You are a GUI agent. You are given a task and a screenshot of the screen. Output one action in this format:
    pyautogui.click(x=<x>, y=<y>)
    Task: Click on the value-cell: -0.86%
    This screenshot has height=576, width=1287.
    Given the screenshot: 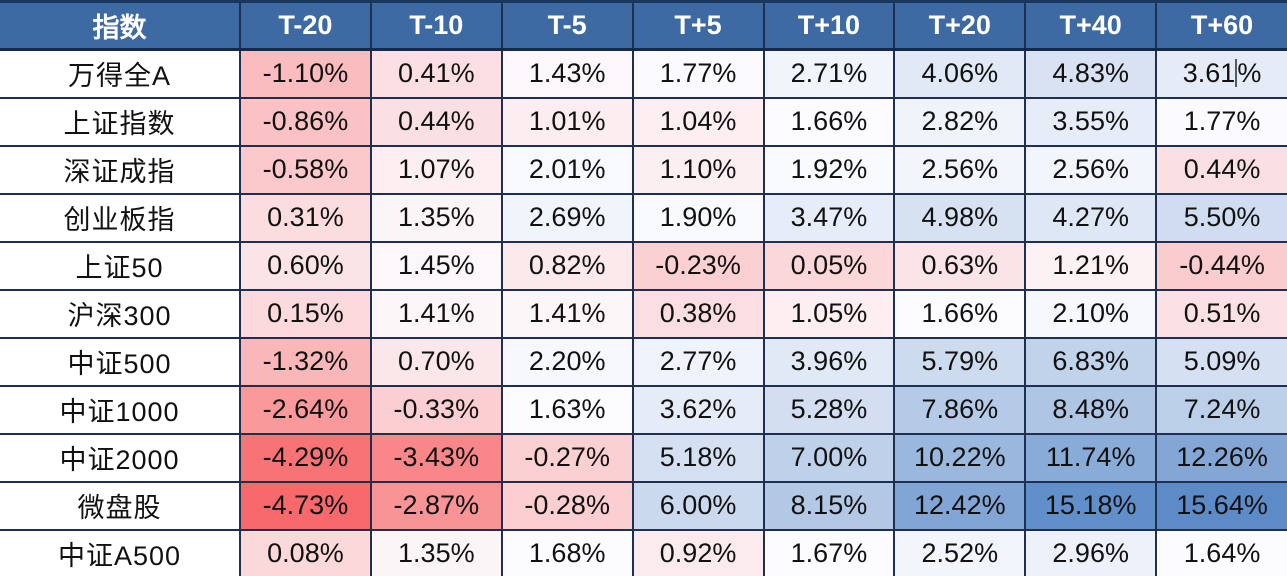 What is the action you would take?
    pyautogui.click(x=305, y=121)
    